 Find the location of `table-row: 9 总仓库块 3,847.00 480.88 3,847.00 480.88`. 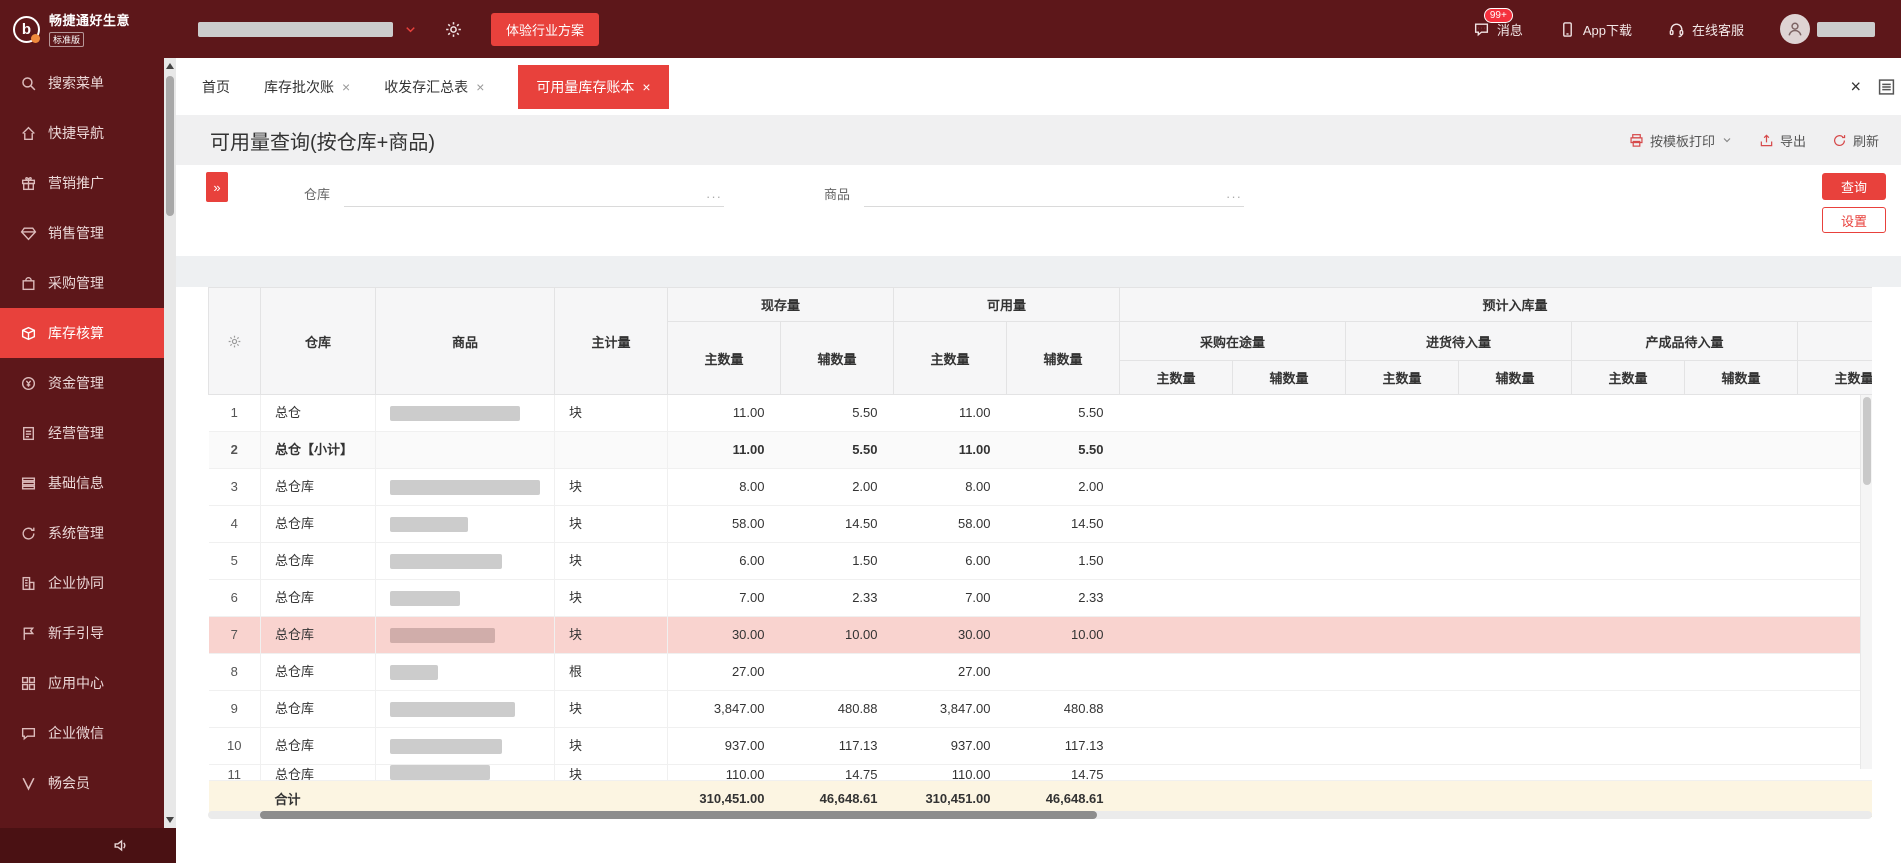

table-row: 9 总仓库块 3,847.00 480.88 3,847.00 480.88 is located at coordinates (1040, 709).